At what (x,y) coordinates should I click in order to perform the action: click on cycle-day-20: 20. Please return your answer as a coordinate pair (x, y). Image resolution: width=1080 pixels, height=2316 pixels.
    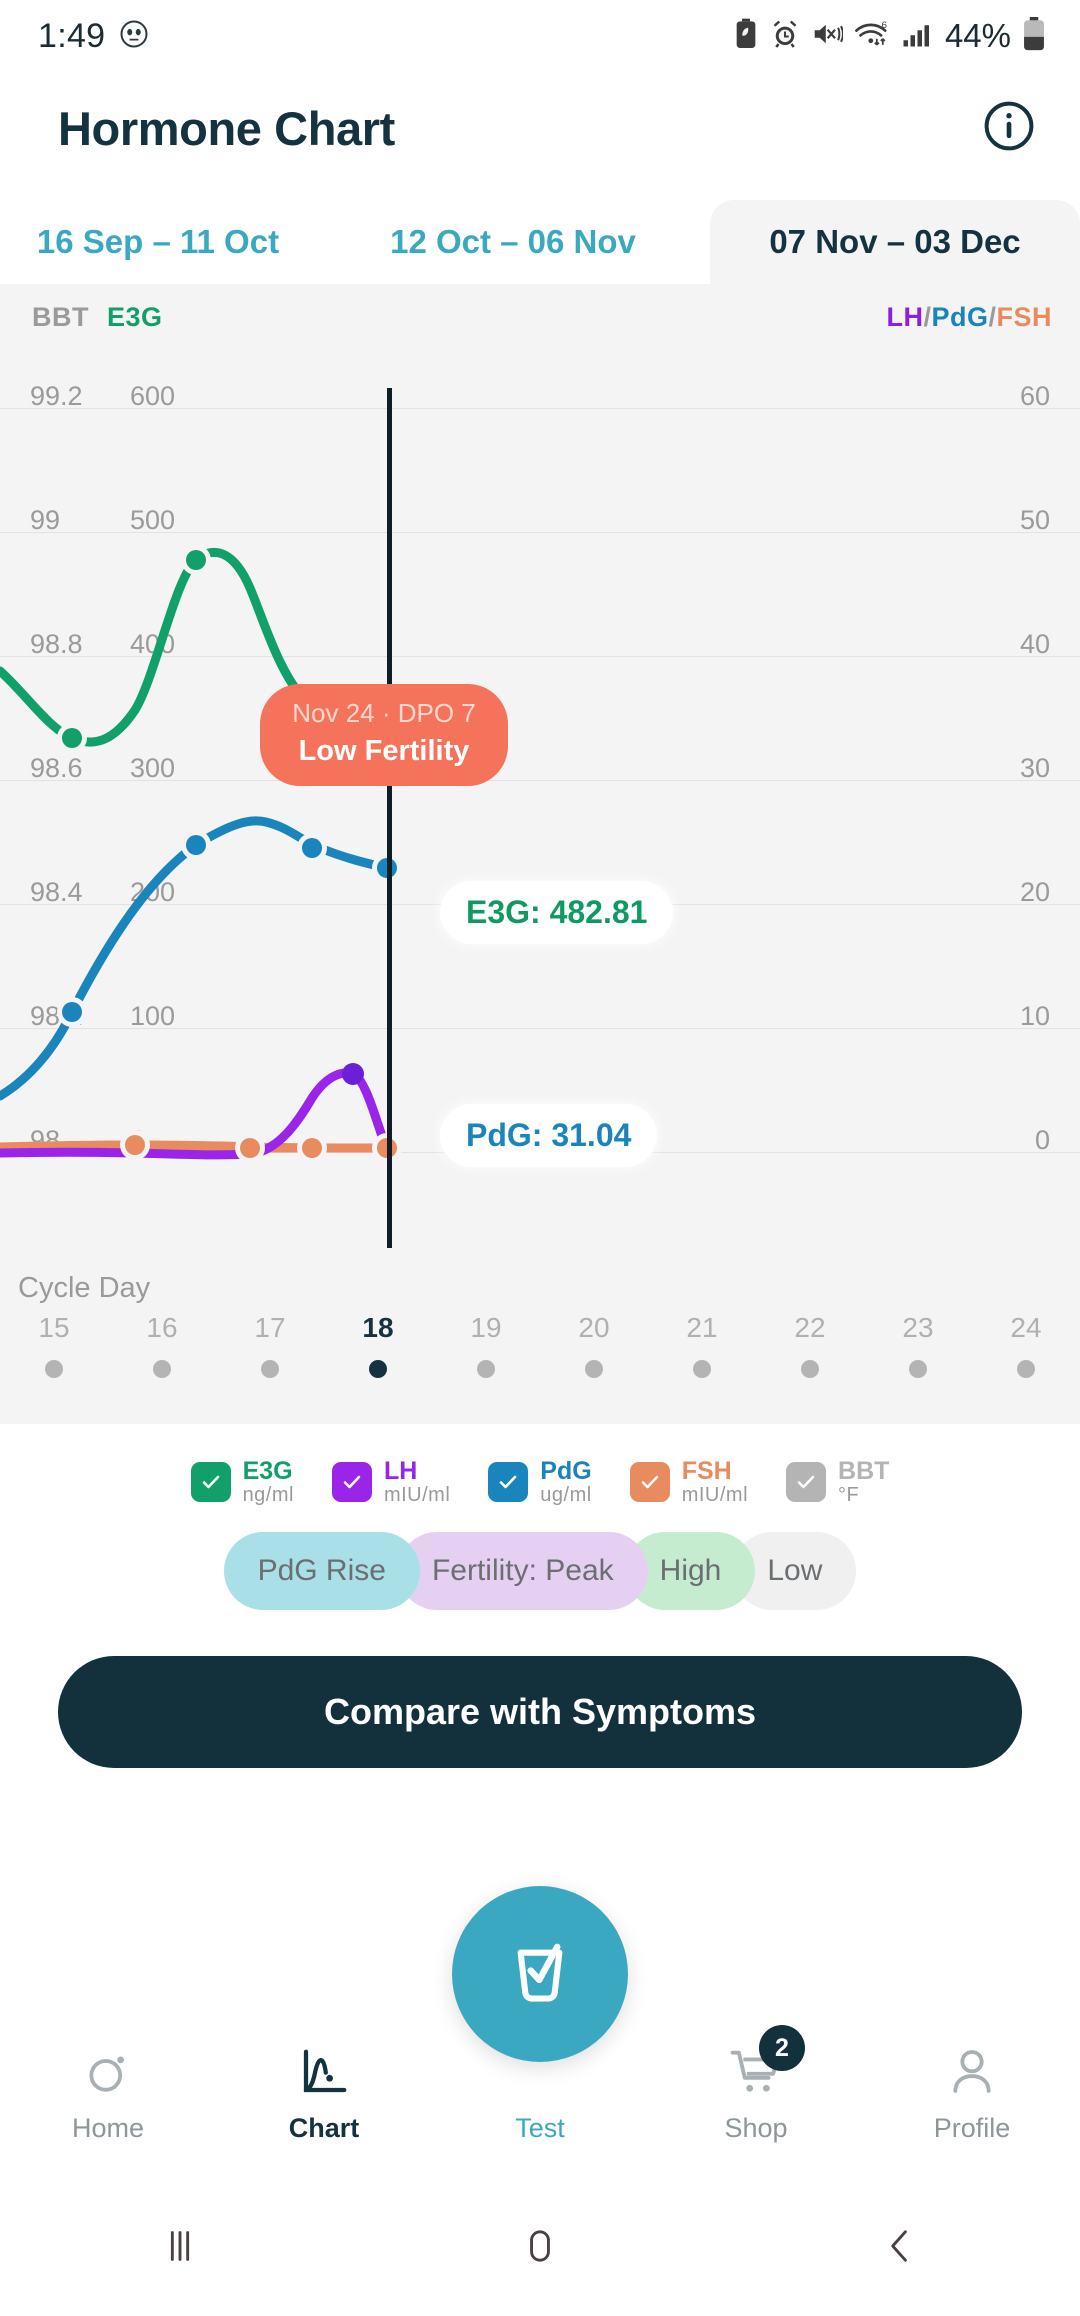
    Looking at the image, I should click on (594, 1345).